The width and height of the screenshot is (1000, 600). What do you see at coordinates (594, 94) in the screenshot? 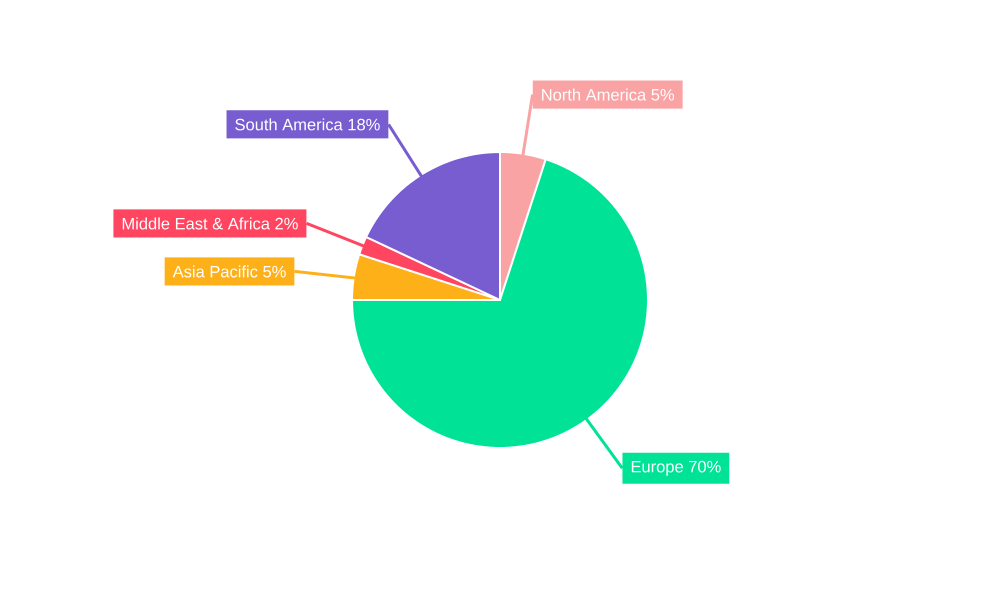
I see `slice-label: North America` at bounding box center [594, 94].